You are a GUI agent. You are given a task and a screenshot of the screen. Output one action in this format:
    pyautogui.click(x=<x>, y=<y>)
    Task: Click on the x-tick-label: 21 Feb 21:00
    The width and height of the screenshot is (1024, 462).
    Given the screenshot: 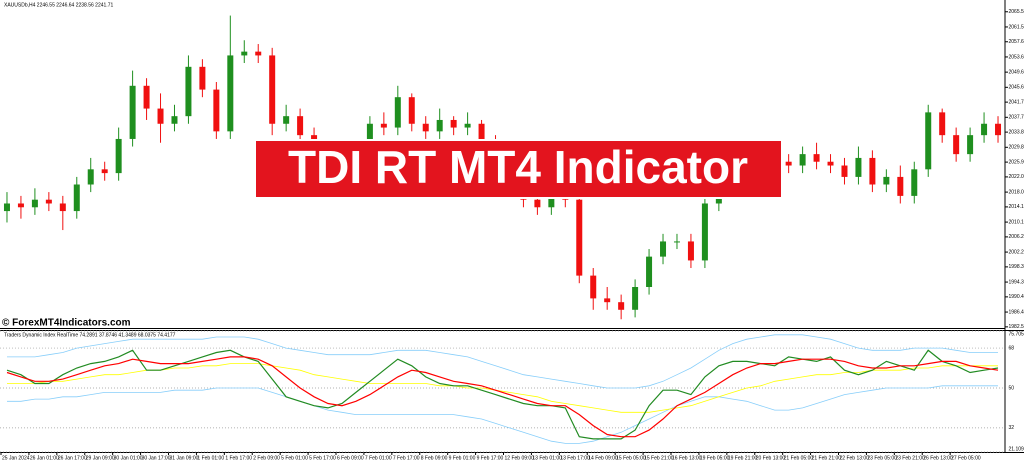 What is the action you would take?
    pyautogui.click(x=827, y=458)
    